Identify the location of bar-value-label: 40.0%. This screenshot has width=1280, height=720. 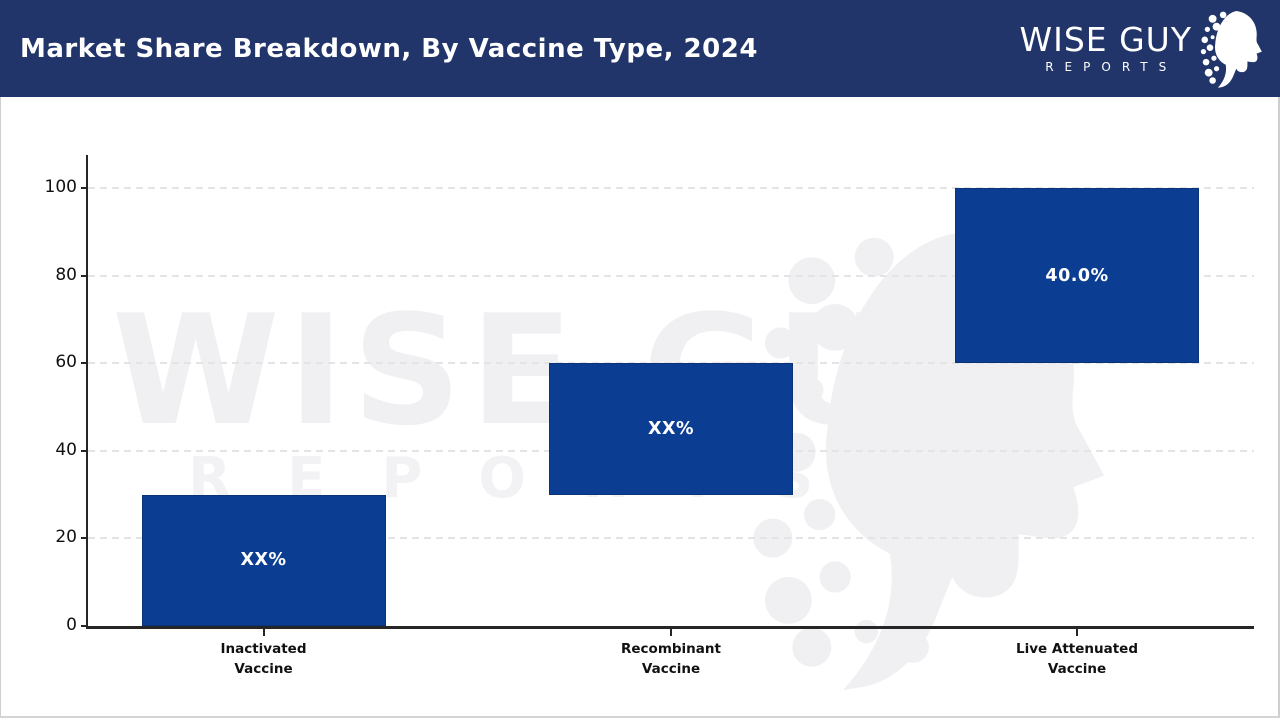
(1077, 275).